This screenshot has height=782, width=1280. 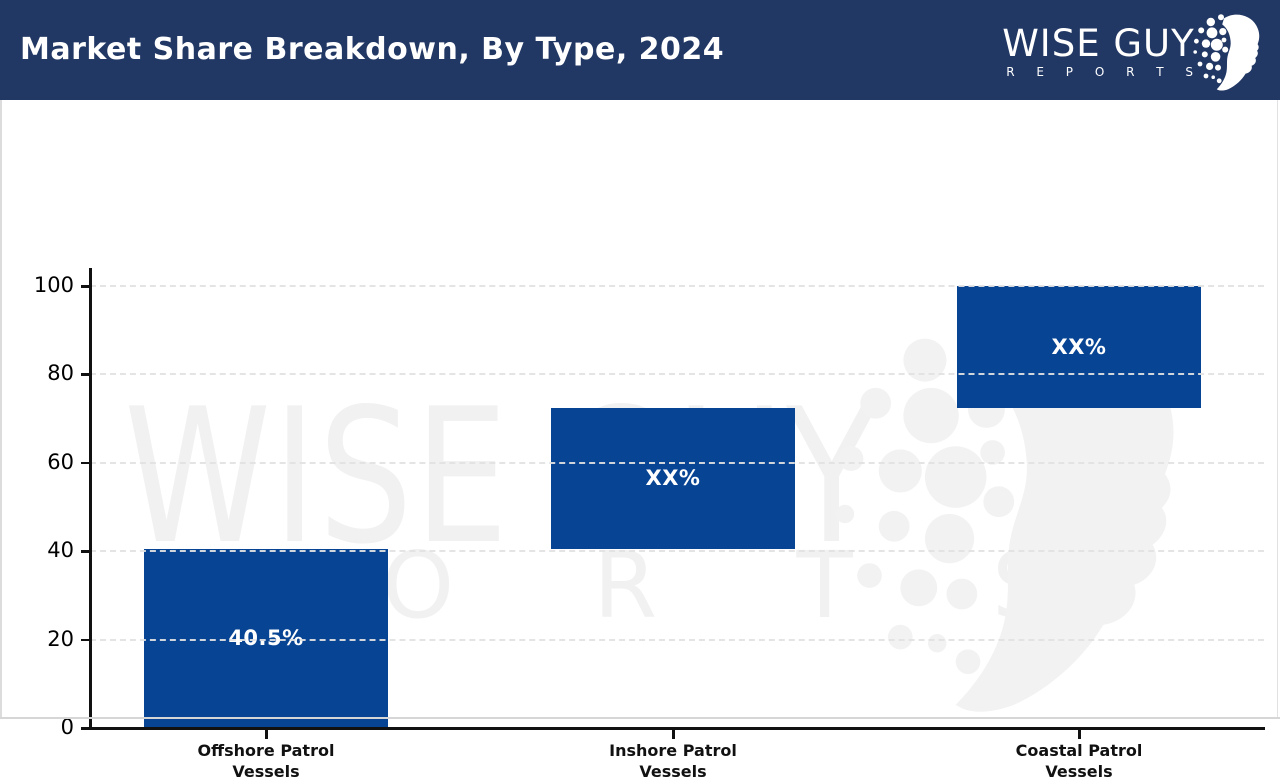 What do you see at coordinates (266, 761) in the screenshot?
I see `category-label: Offshore Patrol Vessels` at bounding box center [266, 761].